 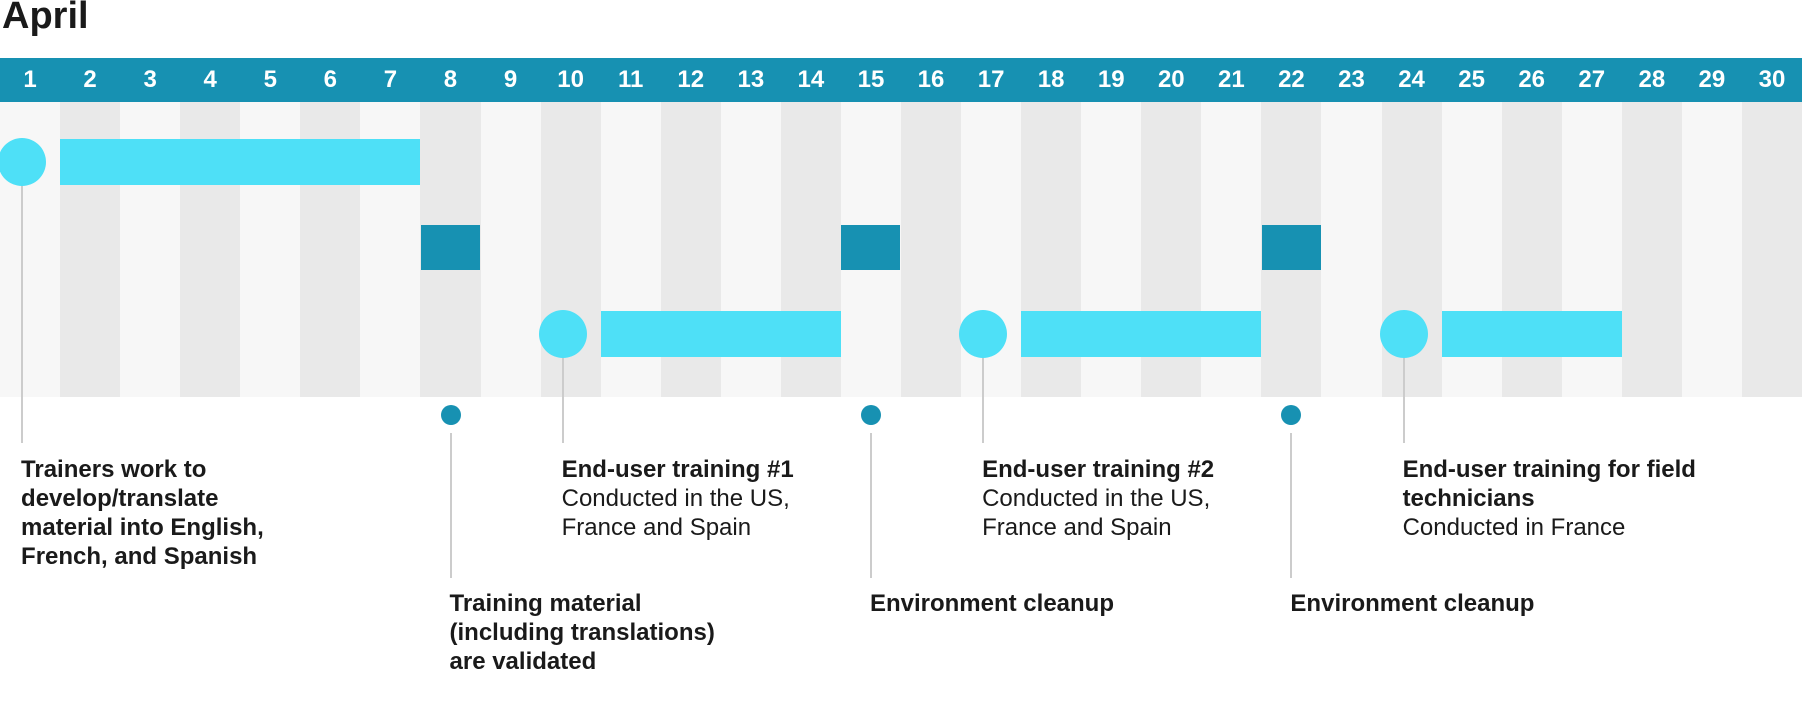 What do you see at coordinates (1711, 80) in the screenshot?
I see `day-header-cell: 29` at bounding box center [1711, 80].